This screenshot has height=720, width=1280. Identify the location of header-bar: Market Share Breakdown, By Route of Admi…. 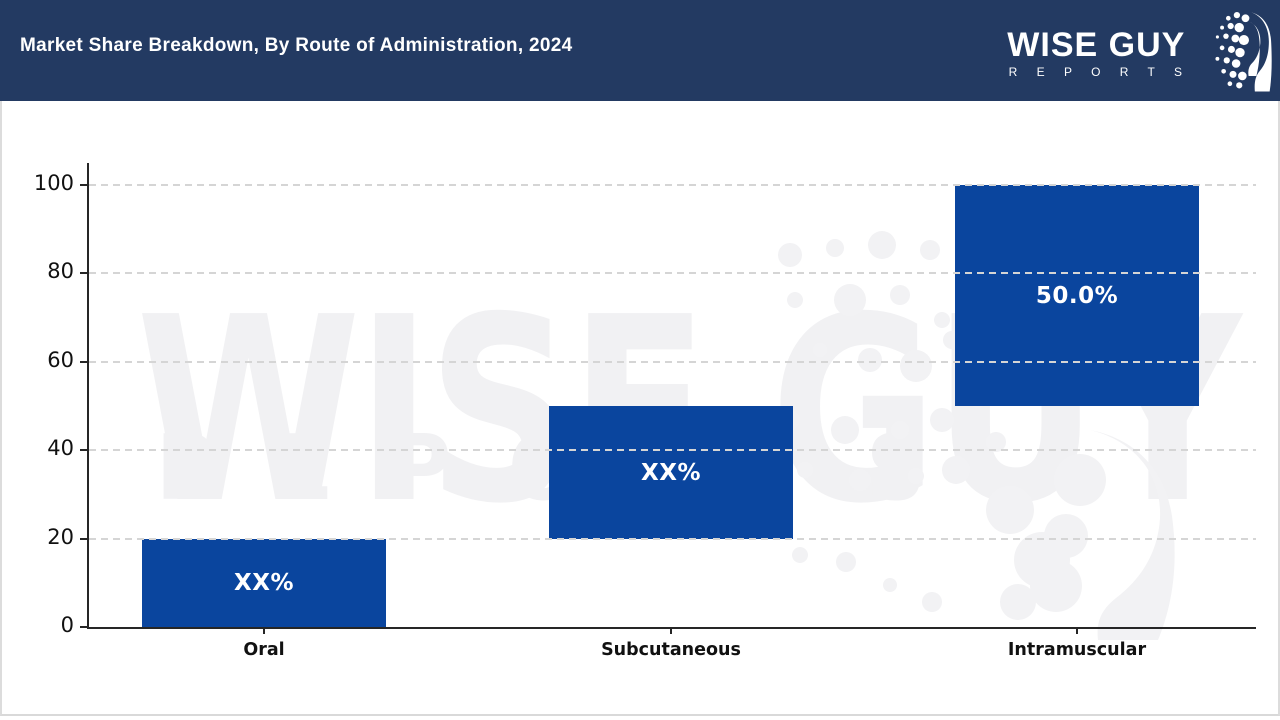
(640, 50).